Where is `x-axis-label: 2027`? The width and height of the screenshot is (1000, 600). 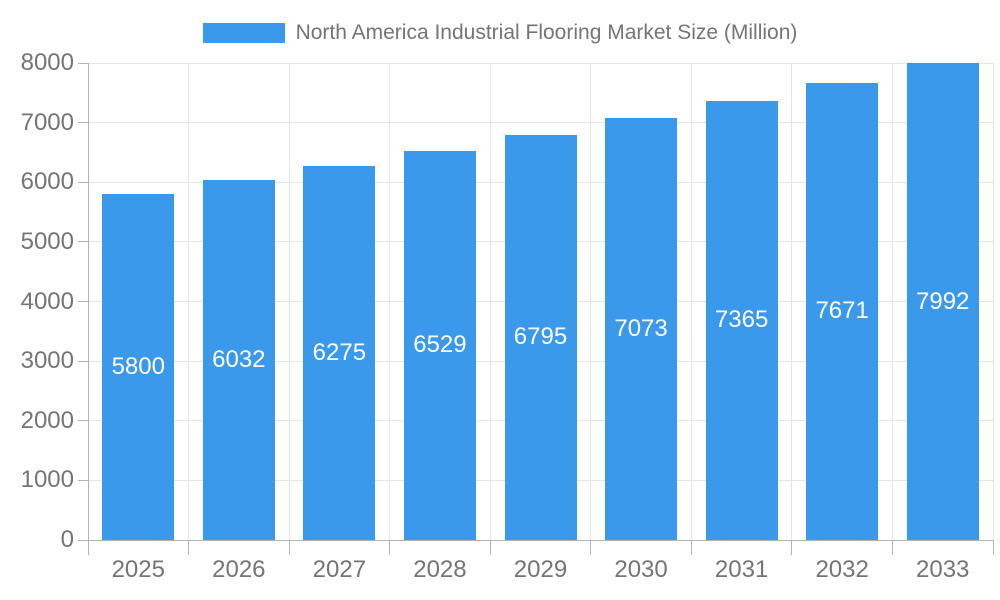 x-axis-label: 2027 is located at coordinates (339, 569).